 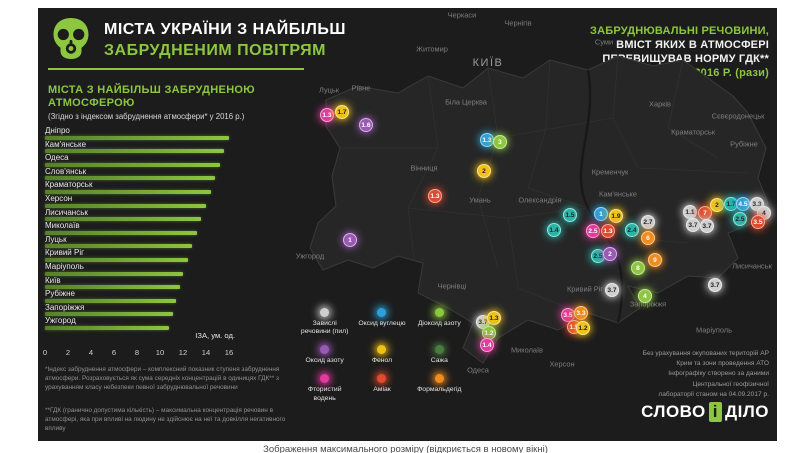 I want to click on pollution-marker: 9, so click(x=655, y=260).